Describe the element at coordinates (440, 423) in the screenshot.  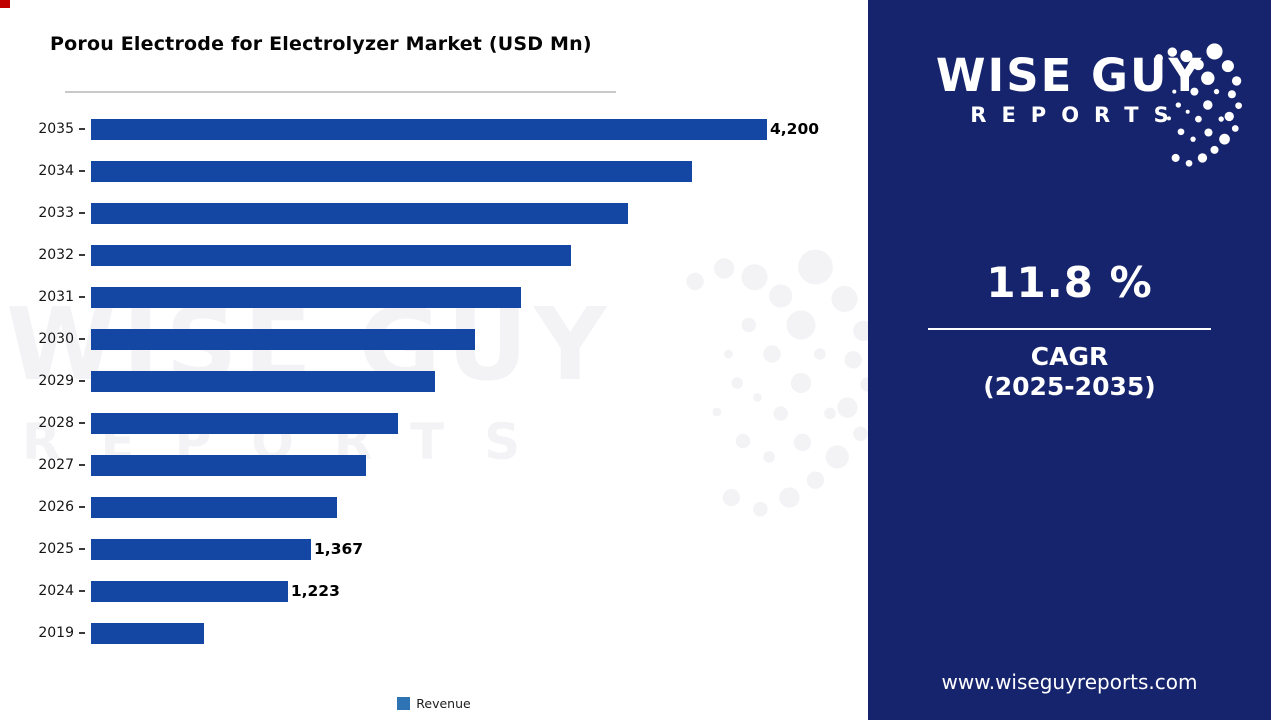
I see `bar-row: 2028` at that location.